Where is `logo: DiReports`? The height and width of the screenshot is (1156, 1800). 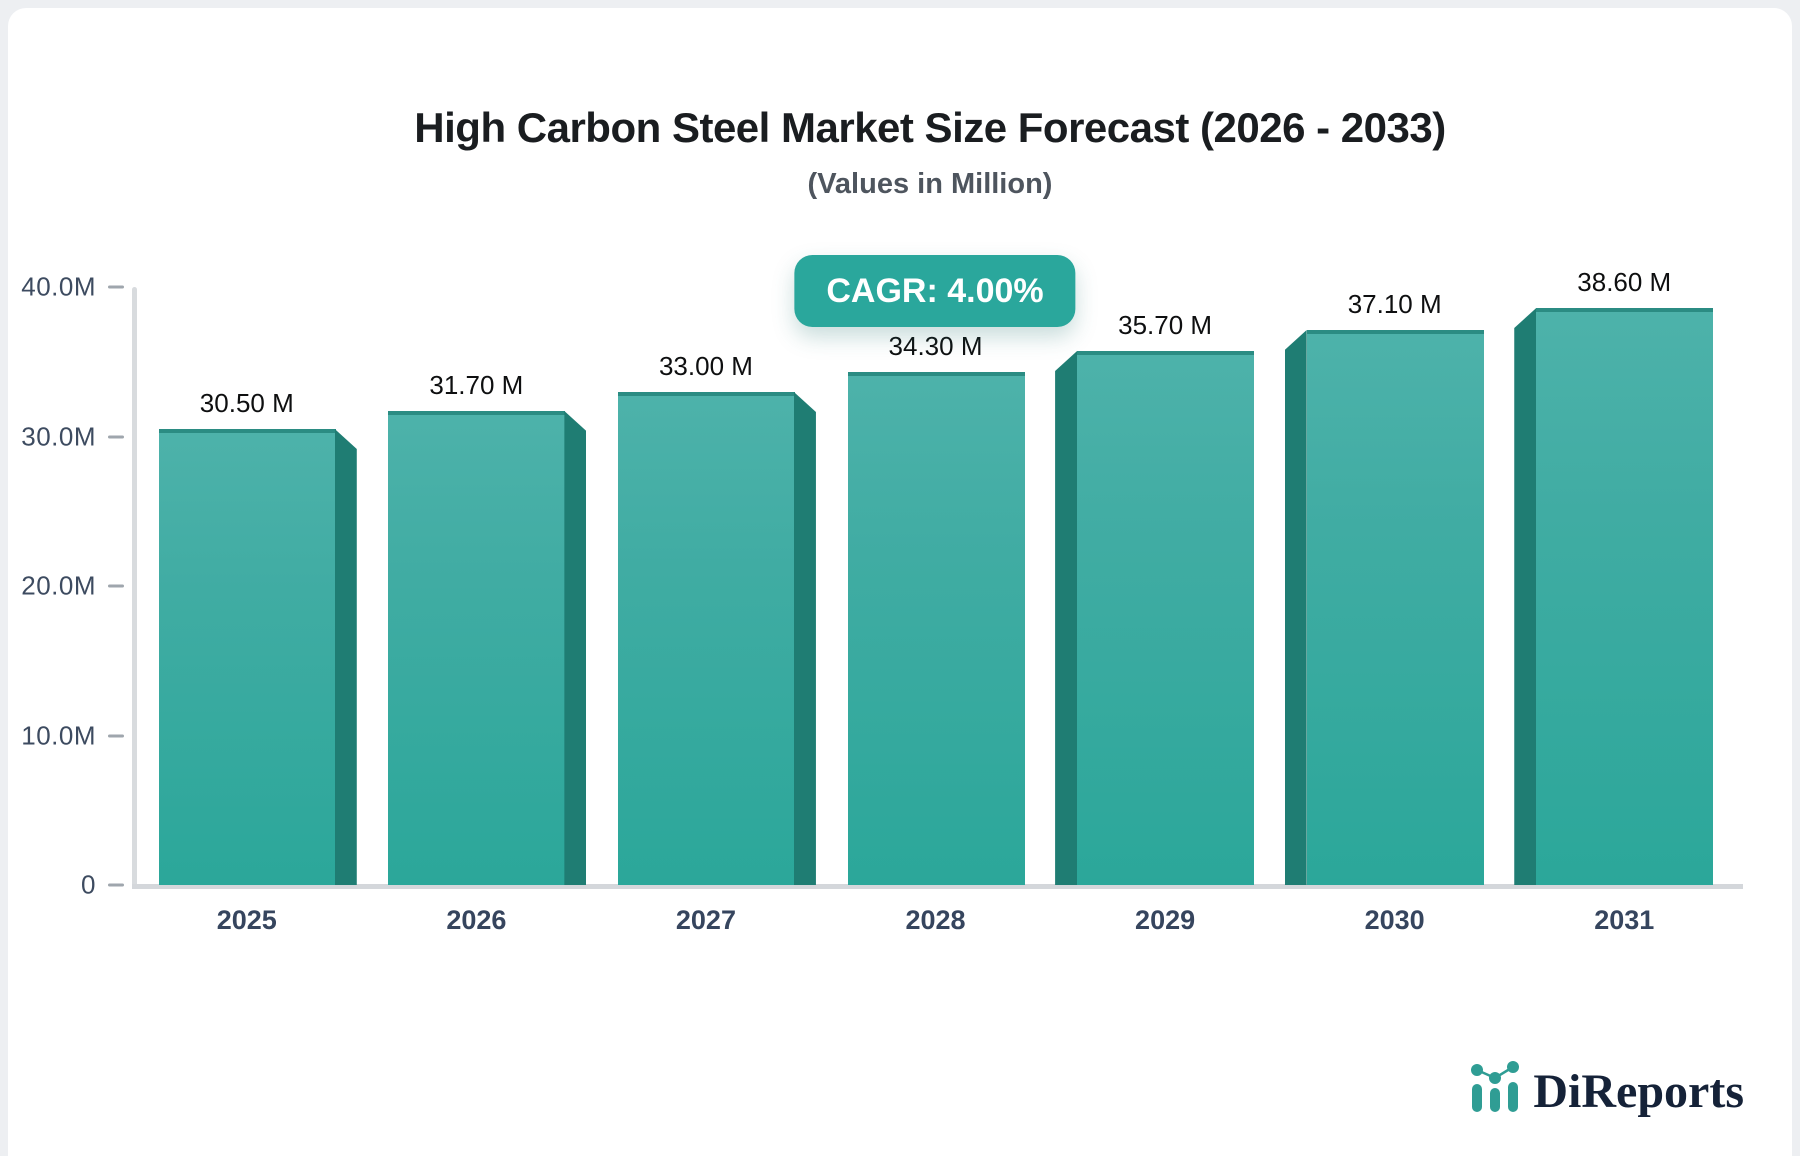
logo: DiReports is located at coordinates (1606, 1087).